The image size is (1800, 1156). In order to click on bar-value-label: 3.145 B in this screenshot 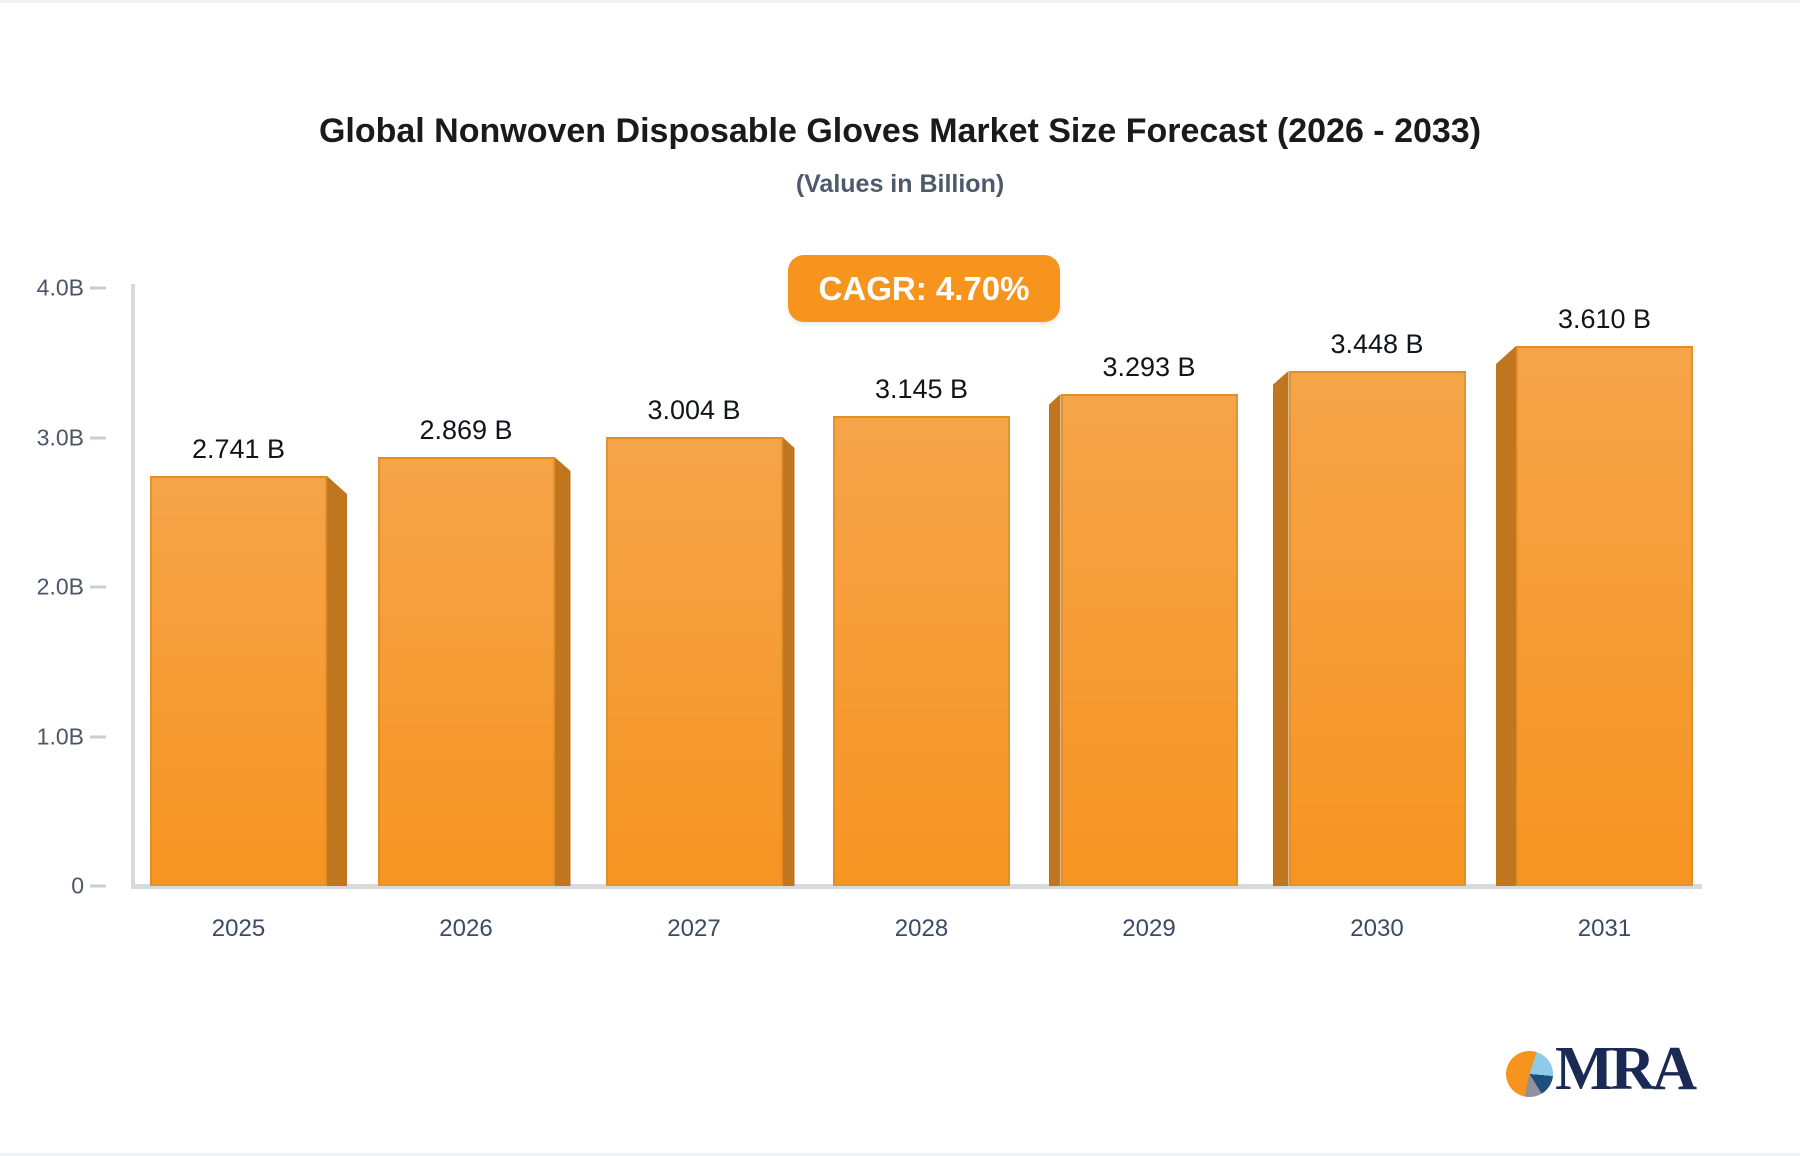, I will do `click(921, 389)`.